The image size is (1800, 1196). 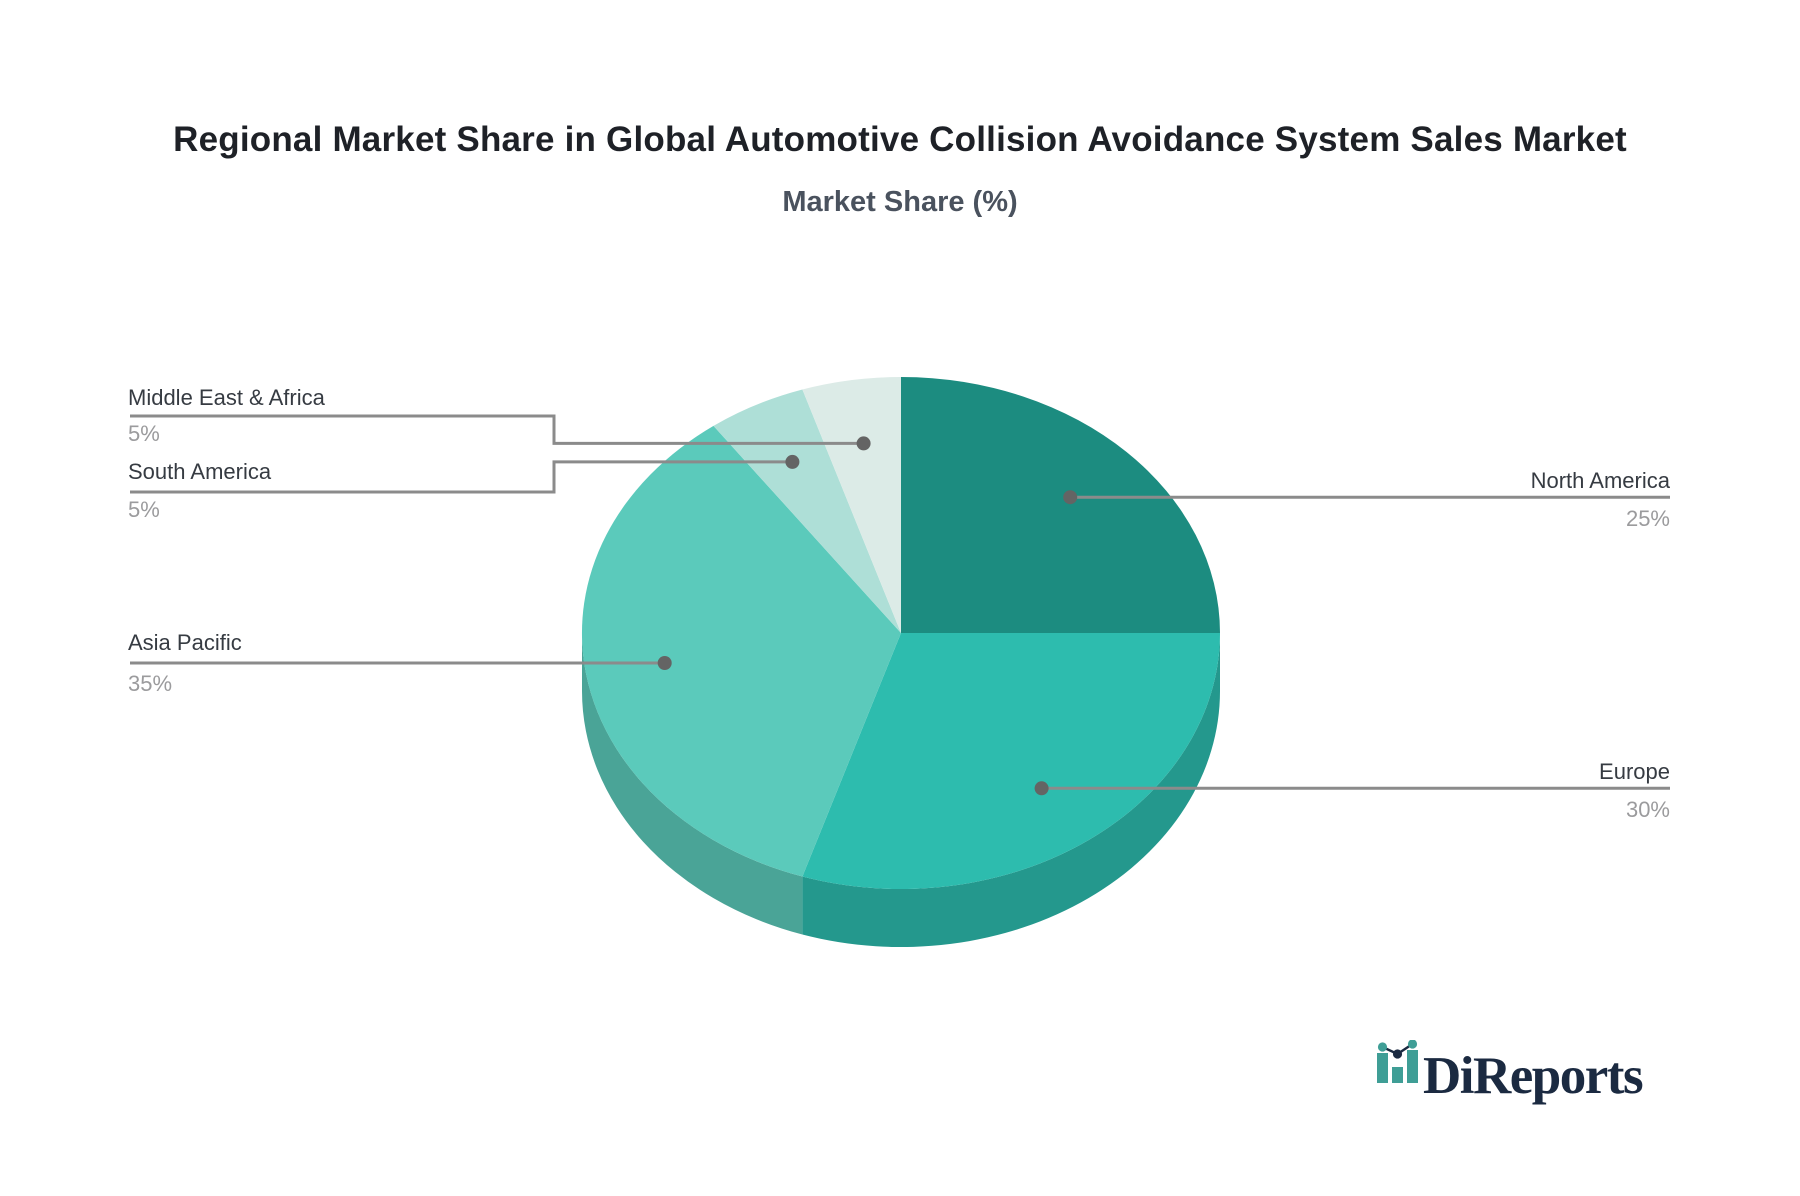 What do you see at coordinates (1600, 480) in the screenshot?
I see `slice-label-north-america: North America` at bounding box center [1600, 480].